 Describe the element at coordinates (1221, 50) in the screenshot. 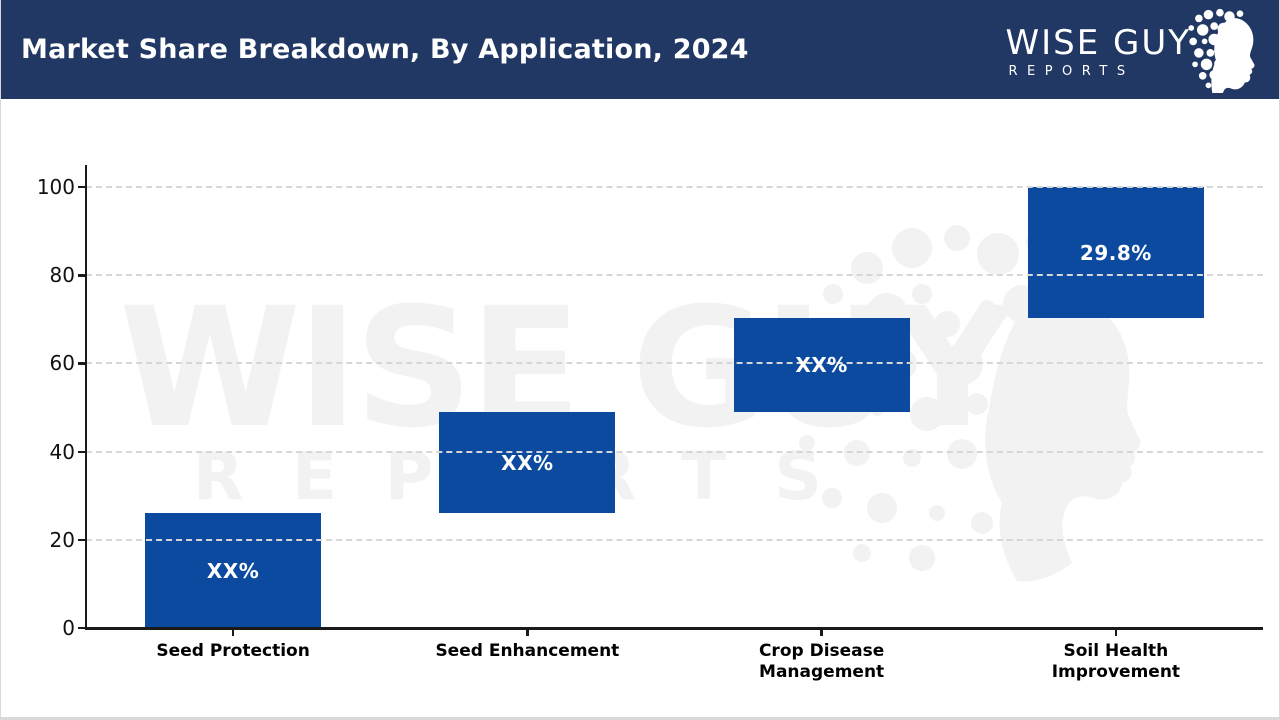

I see `head-profile-dots-icon` at that location.